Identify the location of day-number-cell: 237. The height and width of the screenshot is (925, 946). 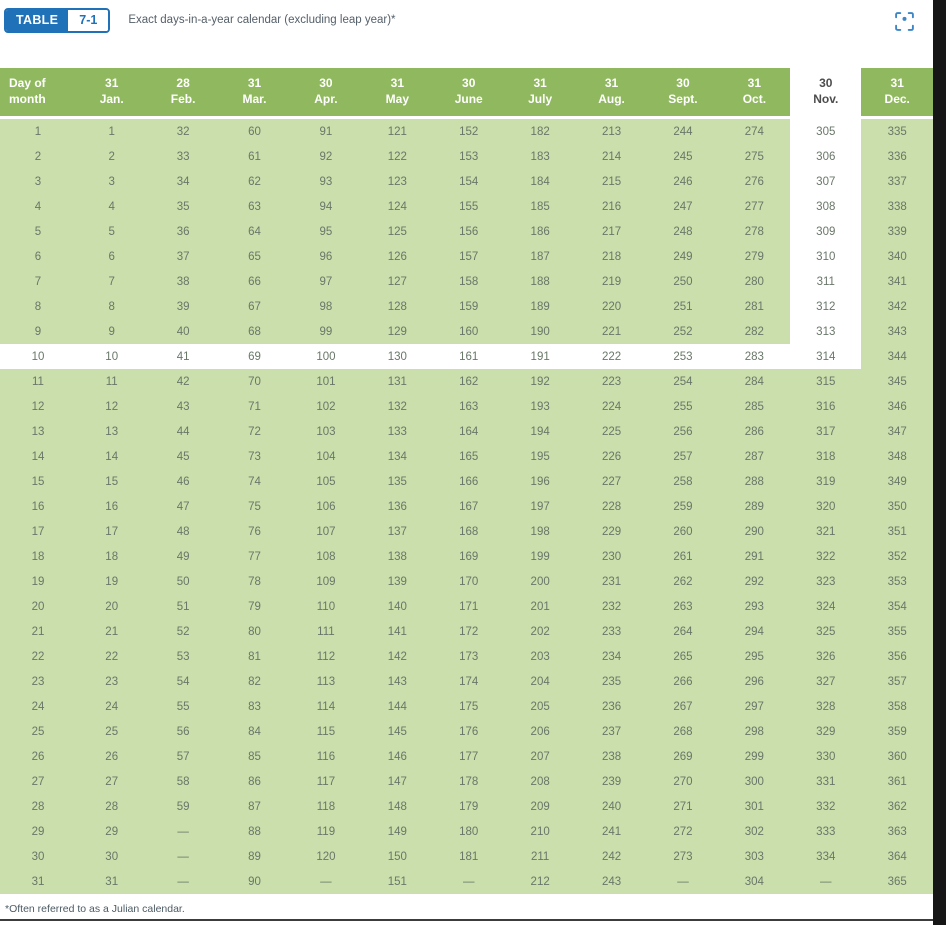
(611, 731).